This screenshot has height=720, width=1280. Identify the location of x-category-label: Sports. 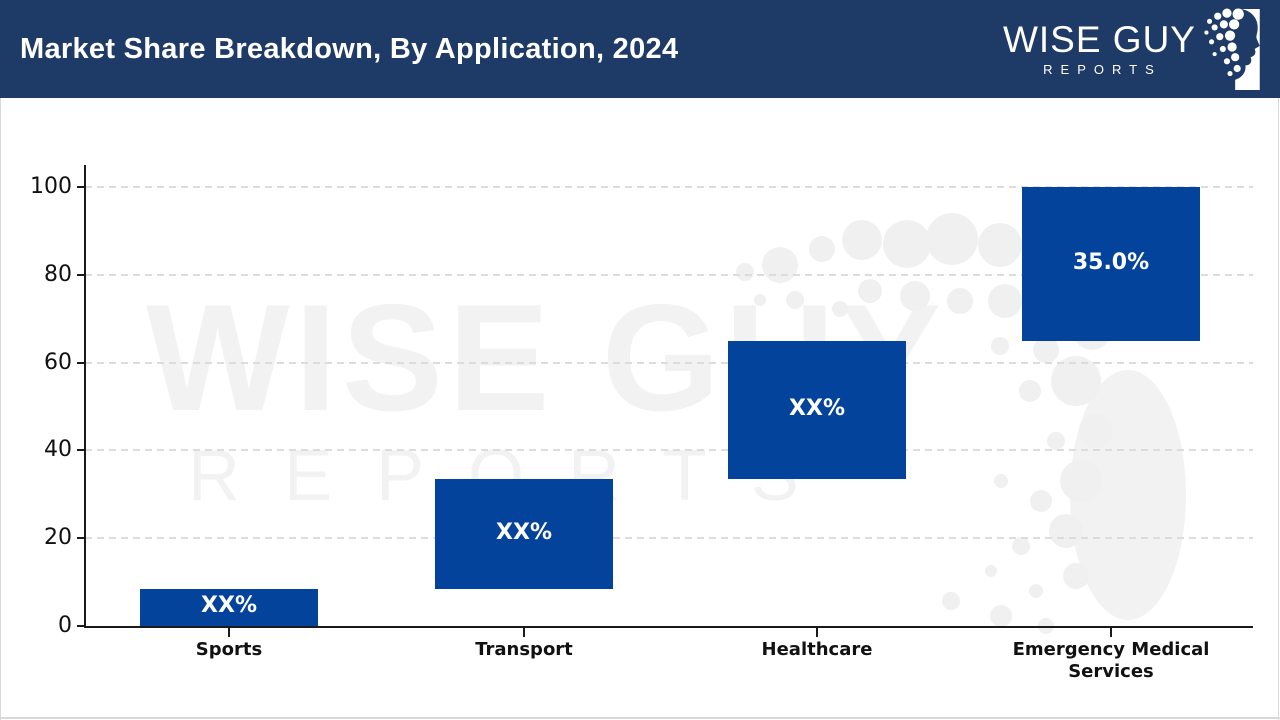
(229, 649).